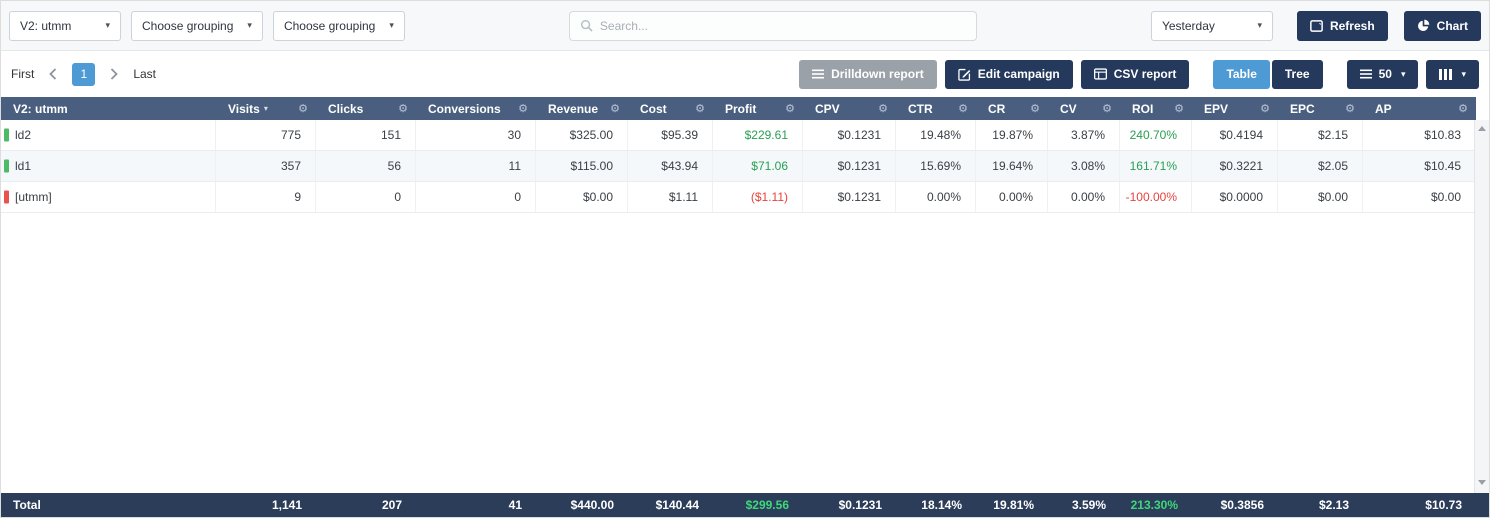  What do you see at coordinates (145, 74) in the screenshot?
I see `pagination-last: Last` at bounding box center [145, 74].